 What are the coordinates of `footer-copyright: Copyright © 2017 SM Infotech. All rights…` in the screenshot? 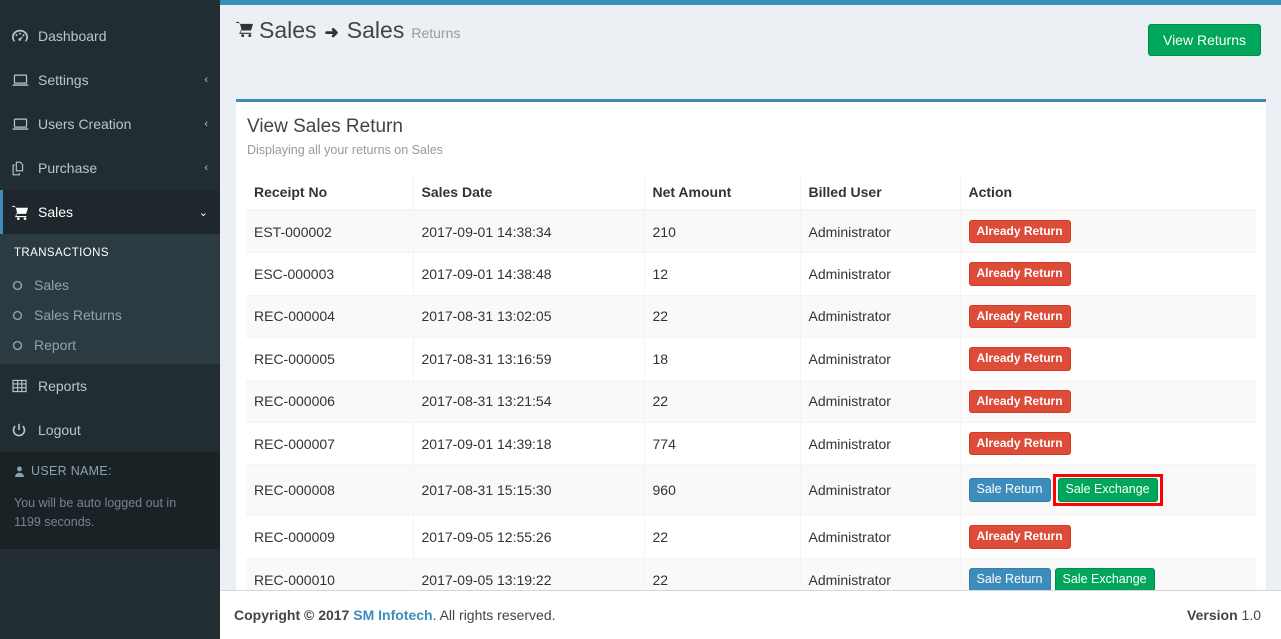 It's located at (710, 615).